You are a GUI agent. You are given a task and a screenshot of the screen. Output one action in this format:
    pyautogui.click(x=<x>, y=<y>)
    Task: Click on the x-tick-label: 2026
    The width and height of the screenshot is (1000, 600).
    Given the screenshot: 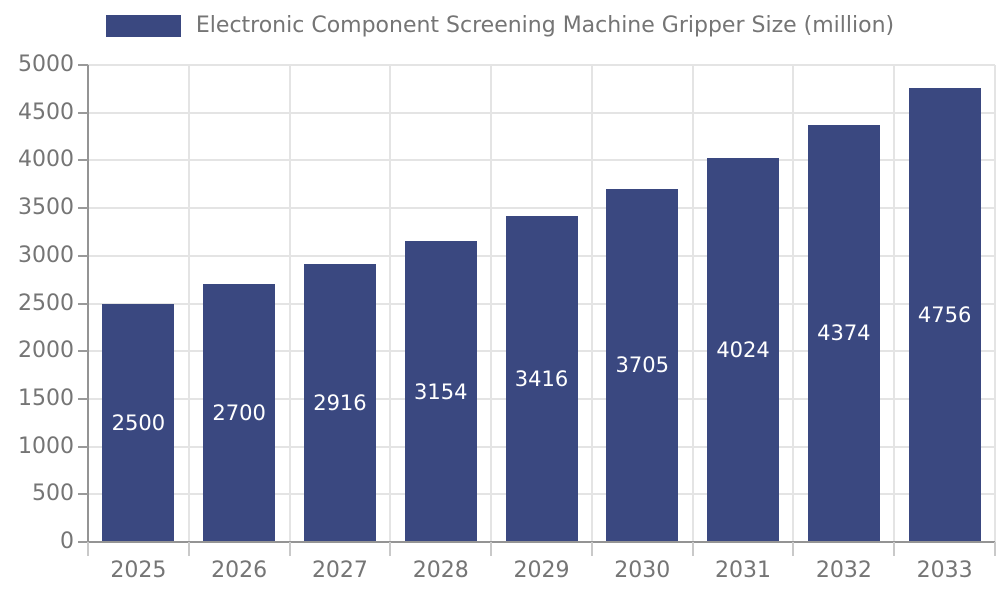 What is the action you would take?
    pyautogui.click(x=239, y=570)
    